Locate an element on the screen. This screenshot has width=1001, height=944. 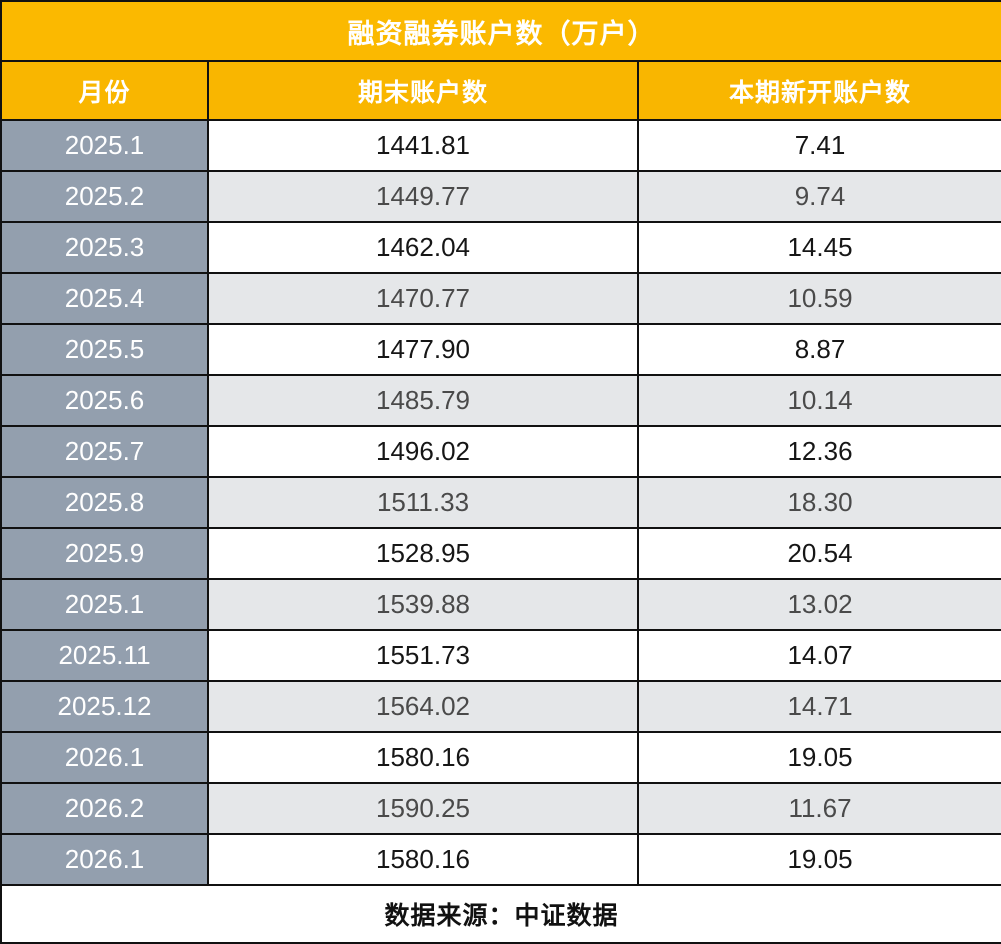
cell-end-accounts: 1511.33 is located at coordinates (423, 502).